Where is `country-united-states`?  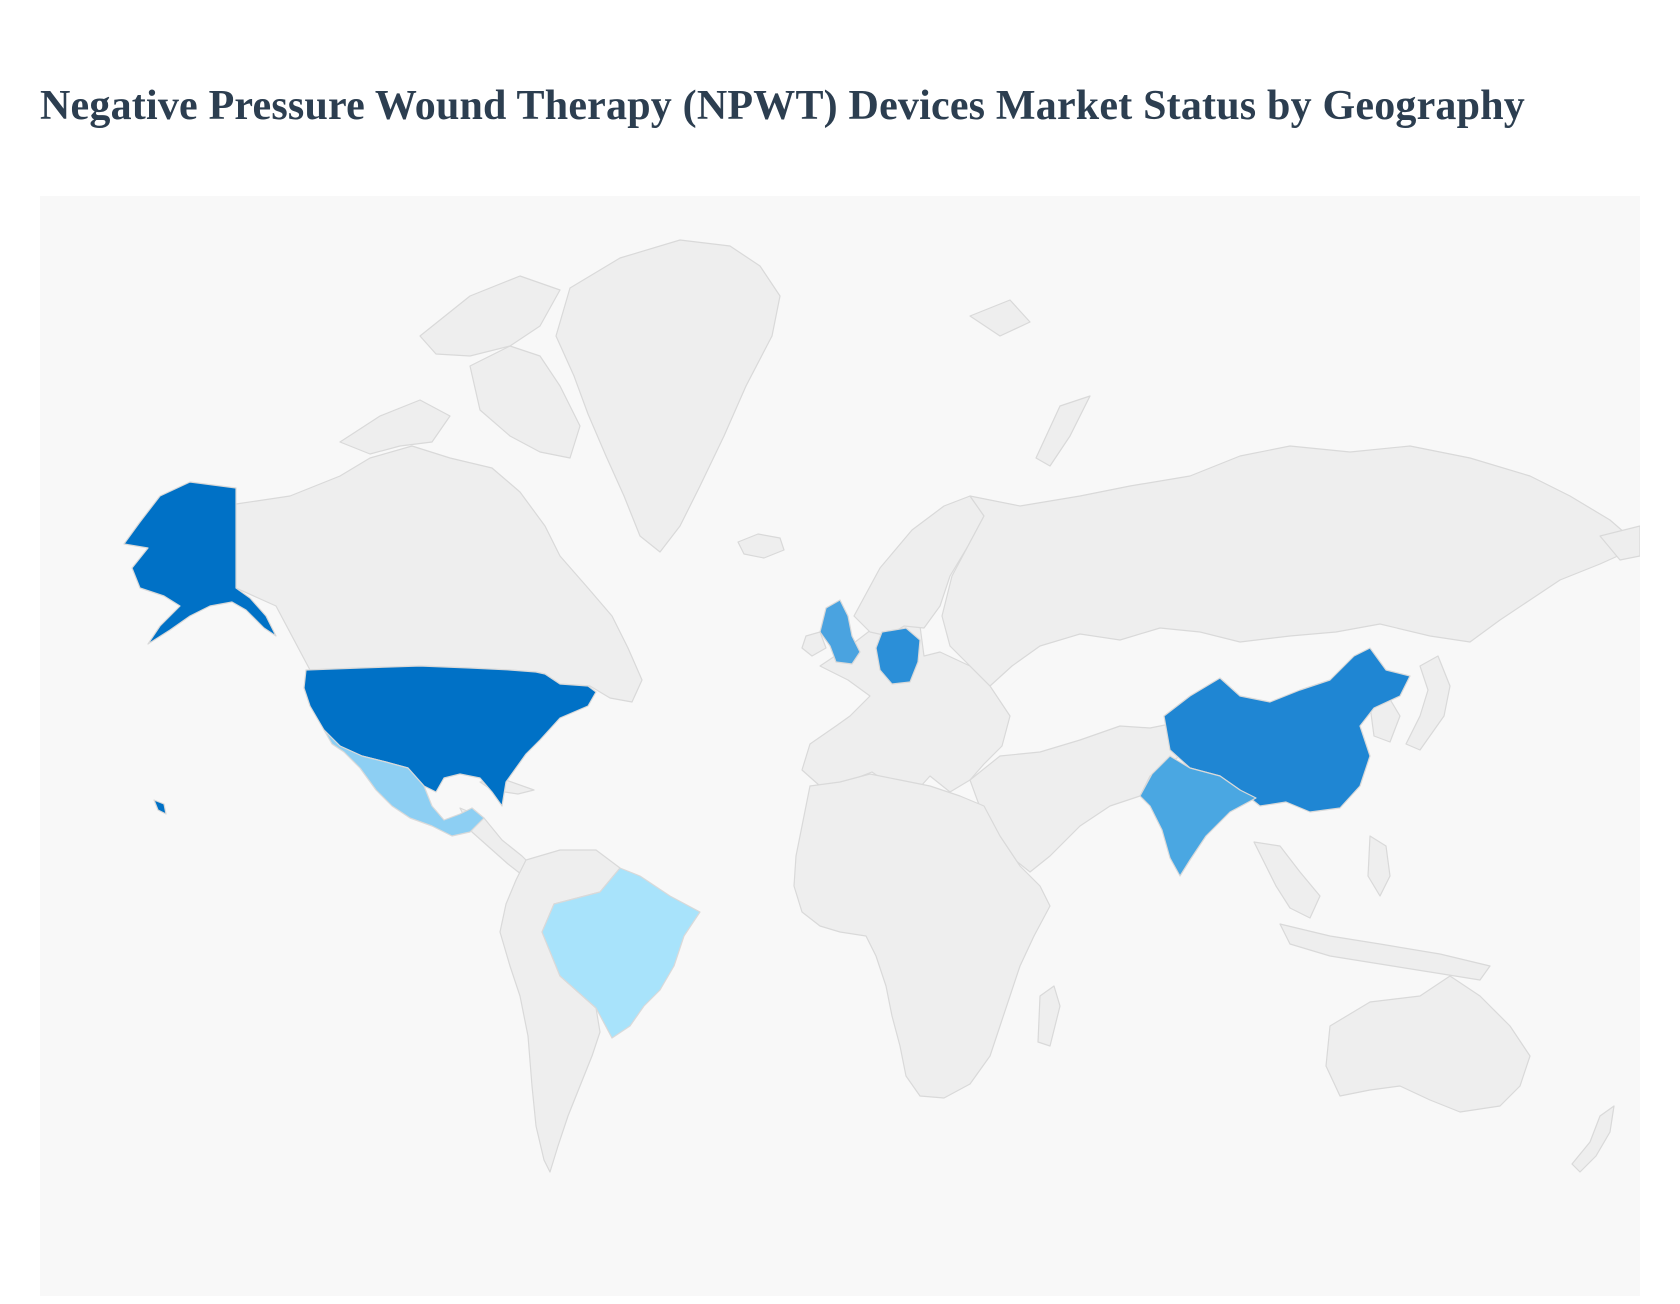 country-united-states is located at coordinates (450, 736).